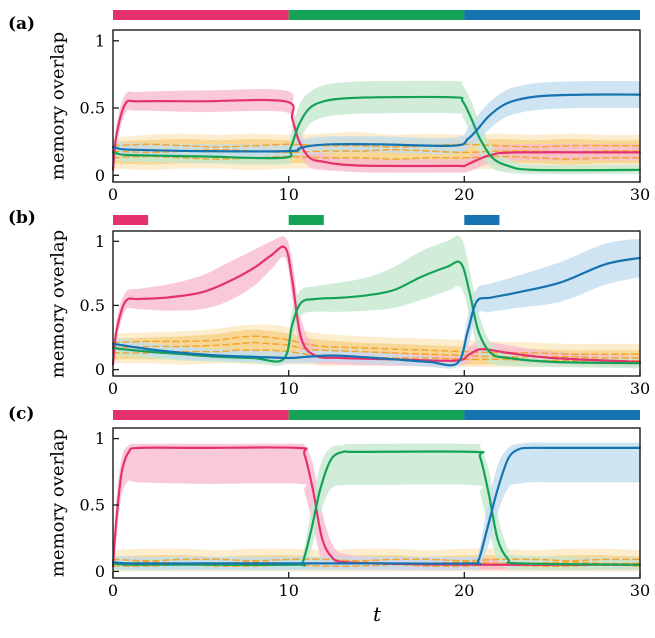 This screenshot has width=655, height=638. Describe the element at coordinates (22, 218) in the screenshot. I see `panel-b-label: (b)` at that location.